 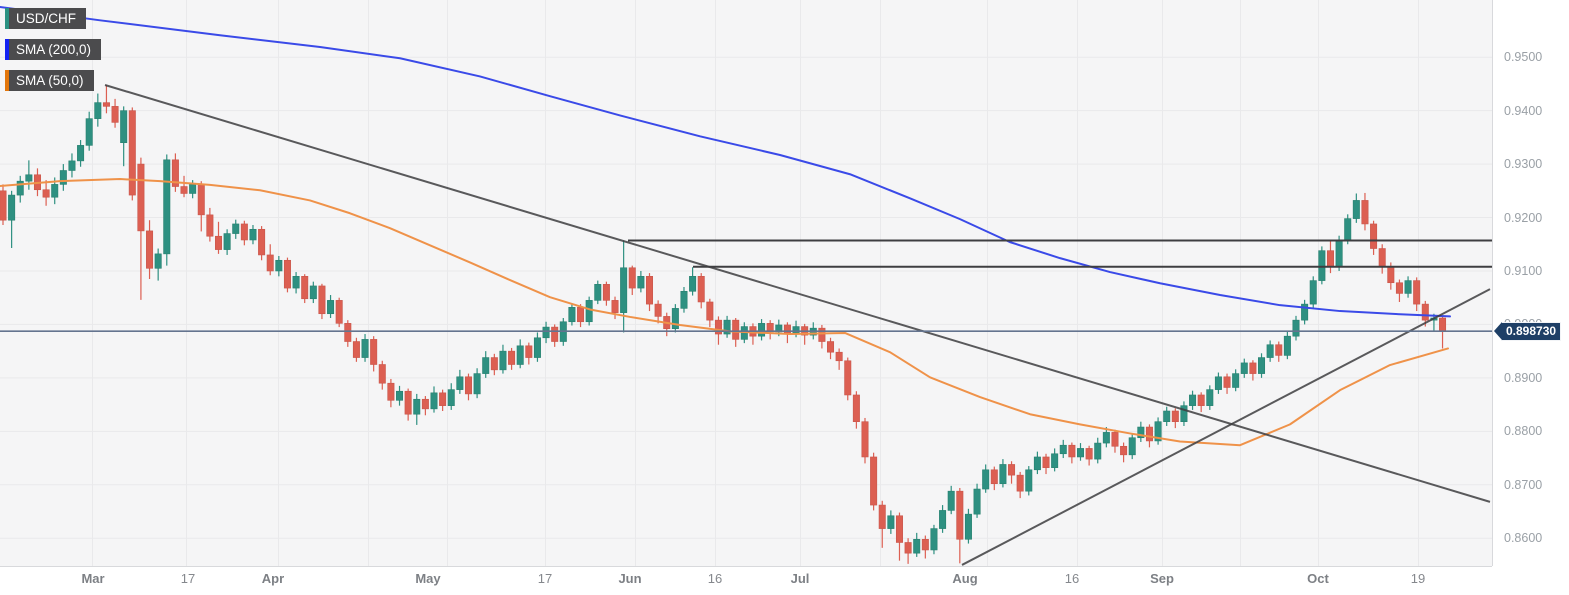 I want to click on x-axis-label: Sep, so click(x=1162, y=578).